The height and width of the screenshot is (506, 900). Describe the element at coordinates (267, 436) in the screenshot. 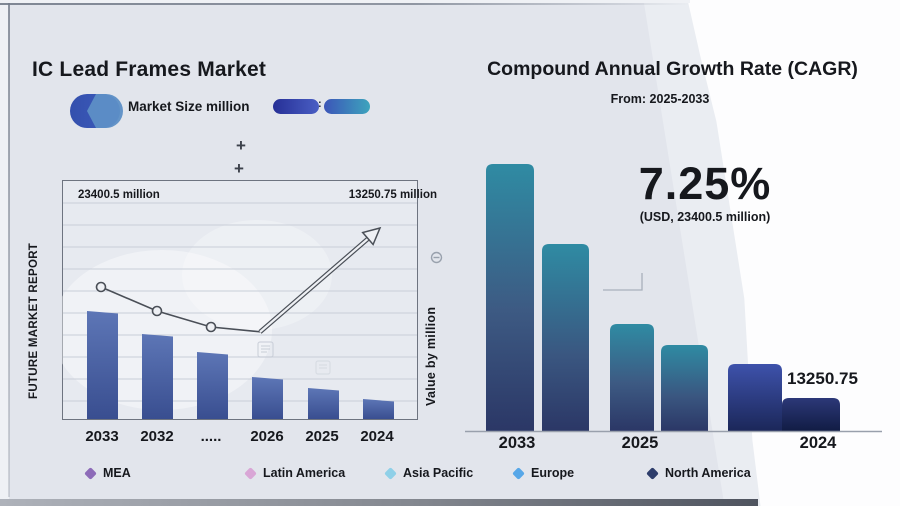

I see `x-label-2026: 2026` at that location.